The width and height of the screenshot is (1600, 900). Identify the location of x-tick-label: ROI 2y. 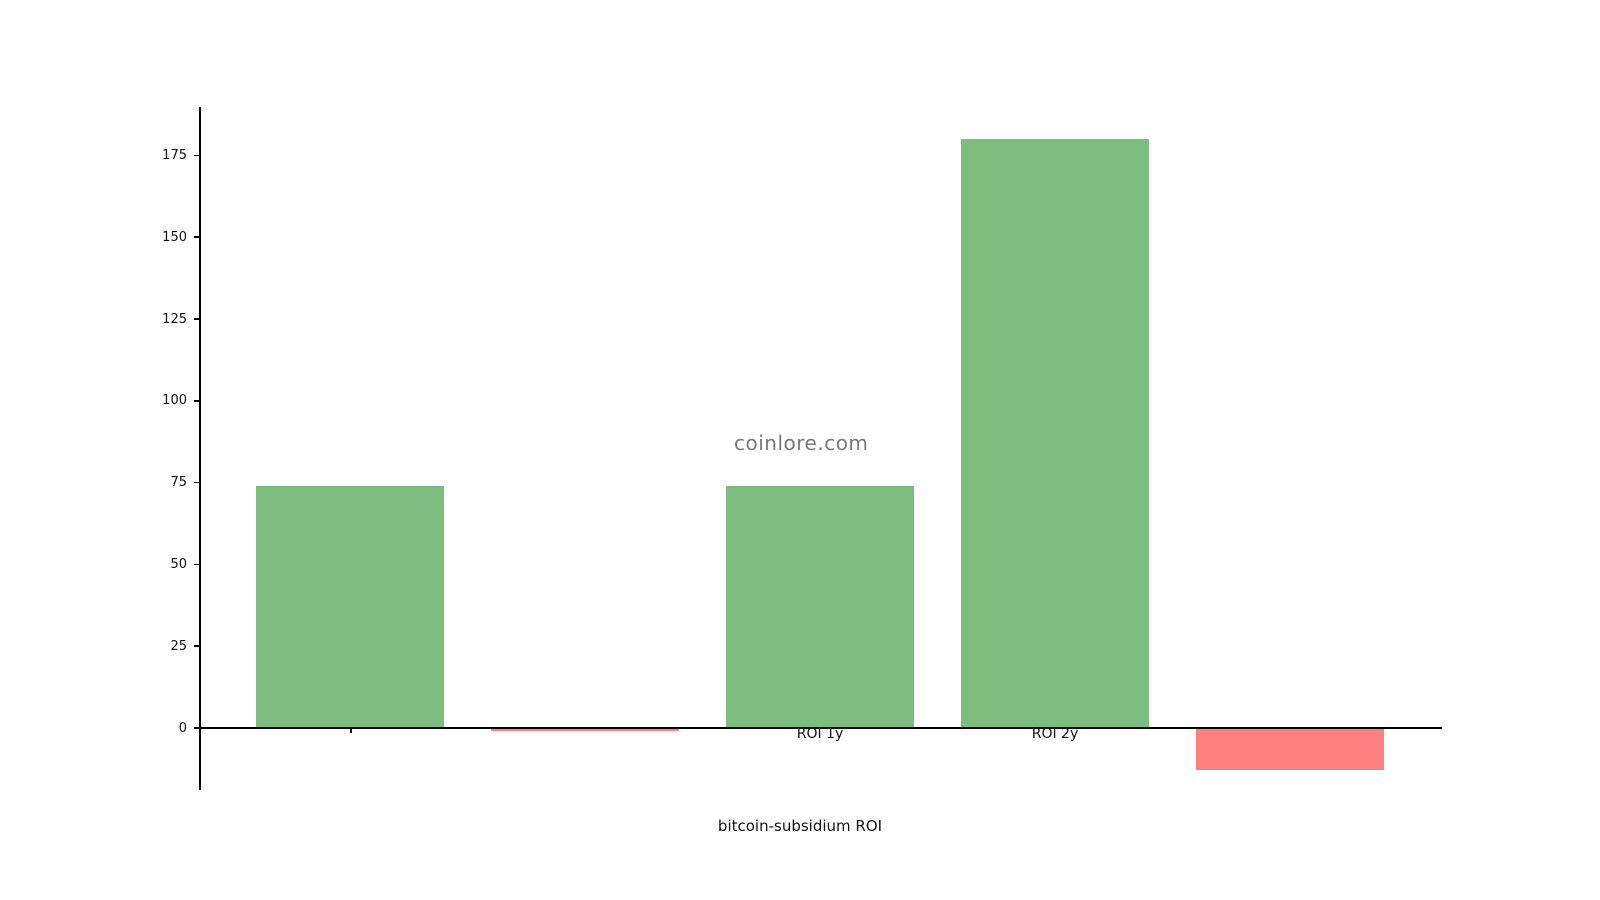
(1055, 734).